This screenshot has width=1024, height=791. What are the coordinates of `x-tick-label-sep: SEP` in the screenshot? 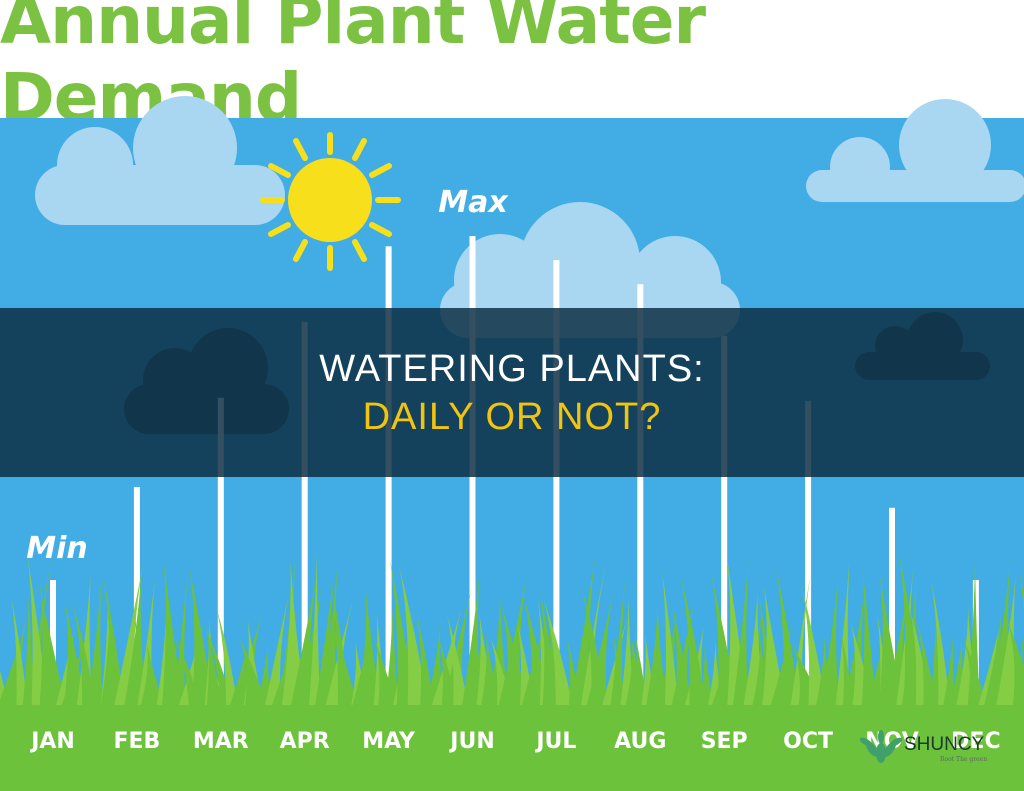 It's located at (724, 741).